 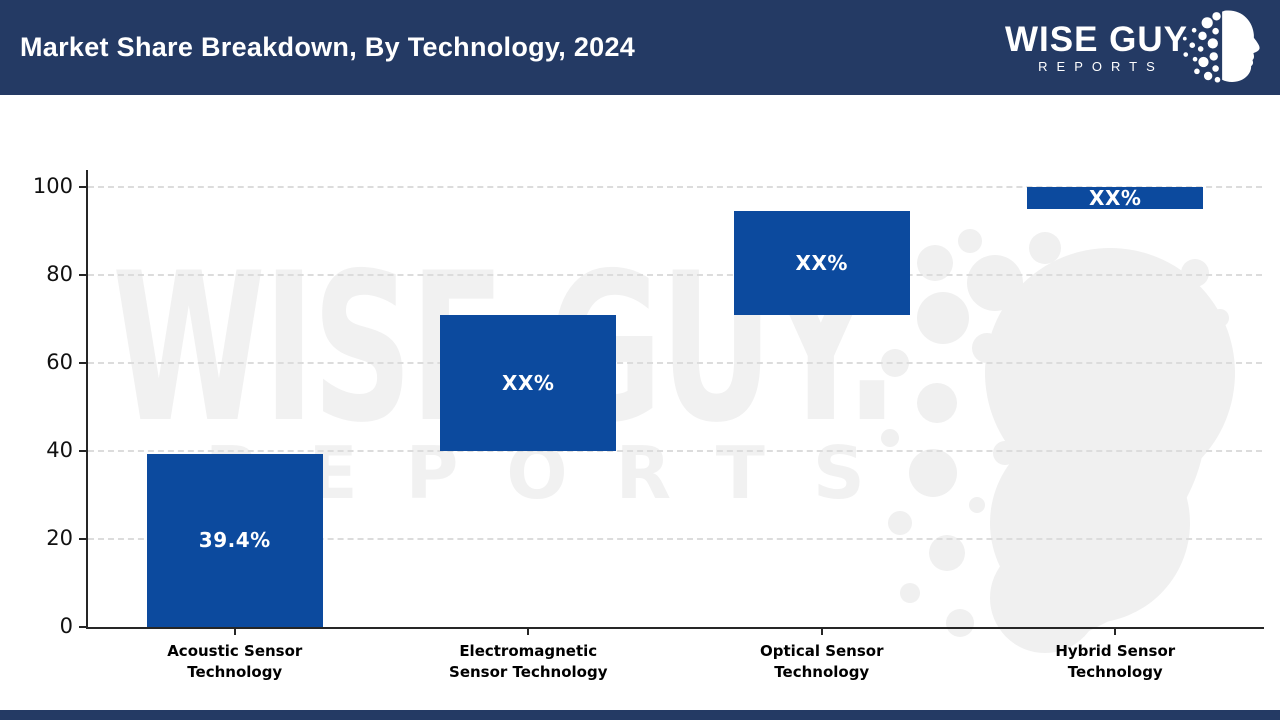 I want to click on x-category-label: Hybrid Sensor Technology, so click(x=1115, y=661).